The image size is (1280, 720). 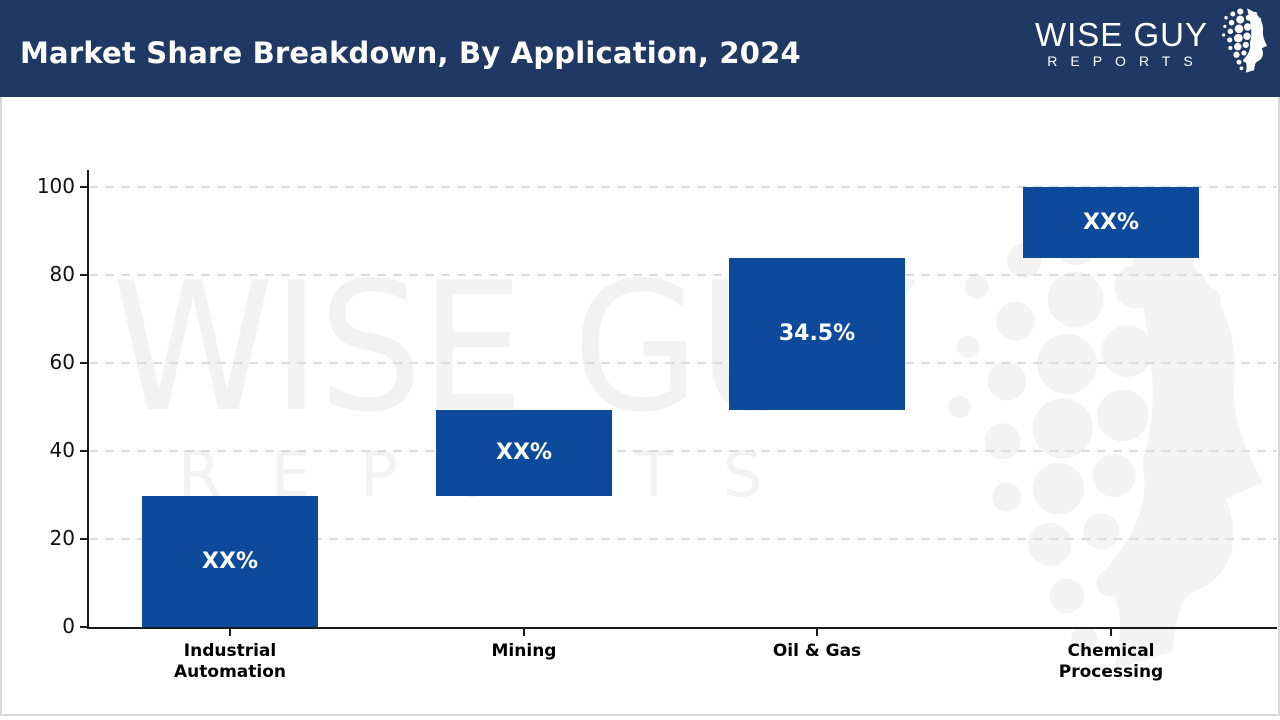 I want to click on category-label-chemical-processing: Chemical Processing, so click(x=1111, y=662).